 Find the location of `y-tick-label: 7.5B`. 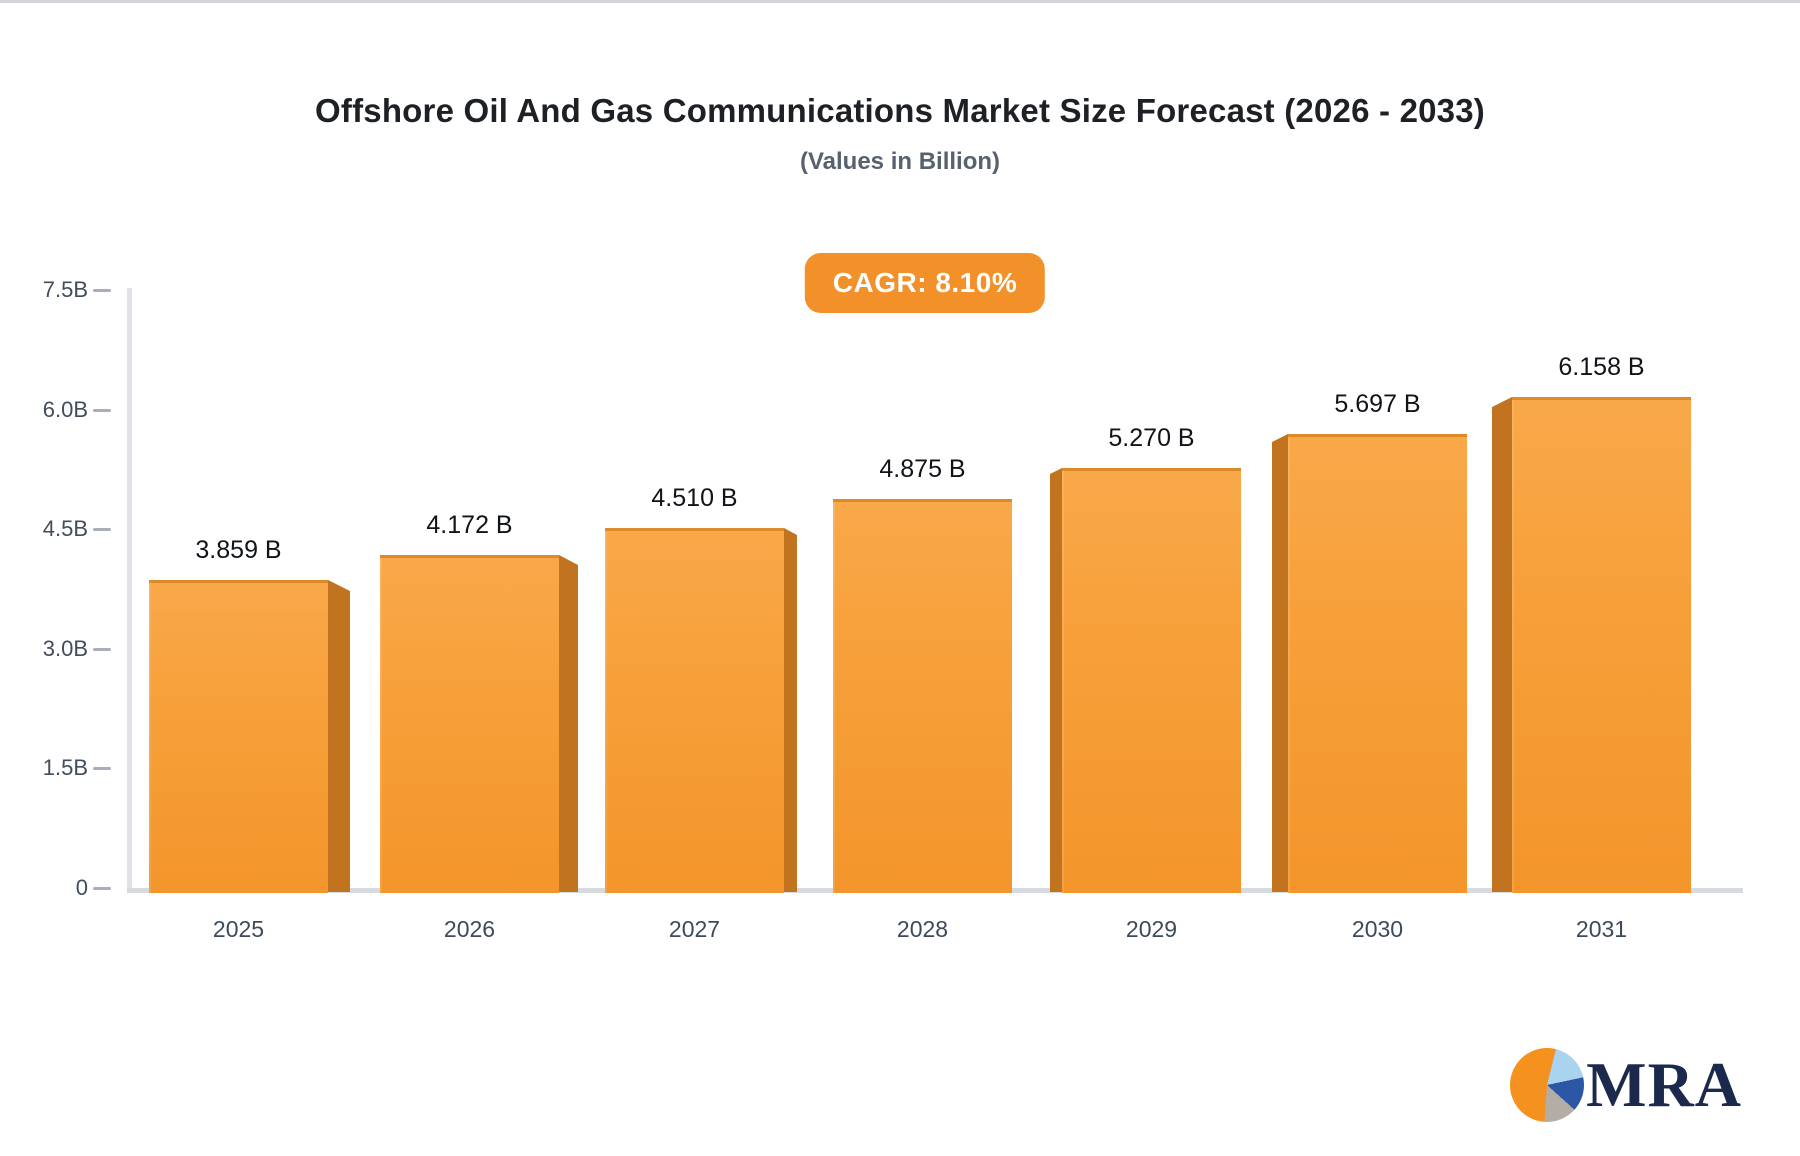

y-tick-label: 7.5B is located at coordinates (65, 289).